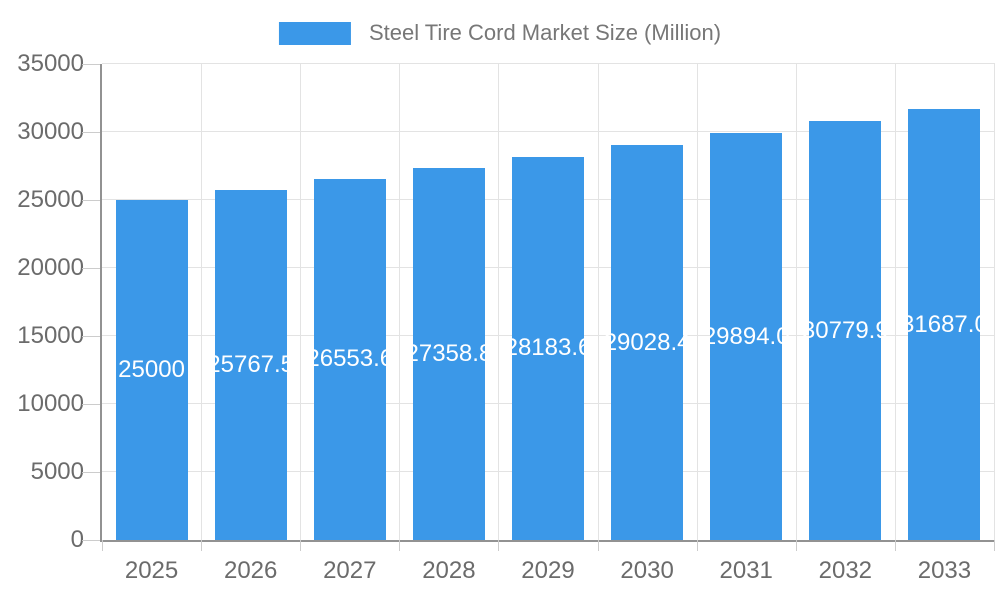 The image size is (1000, 600). I want to click on bar-value-label: 25767.5, so click(251, 364).